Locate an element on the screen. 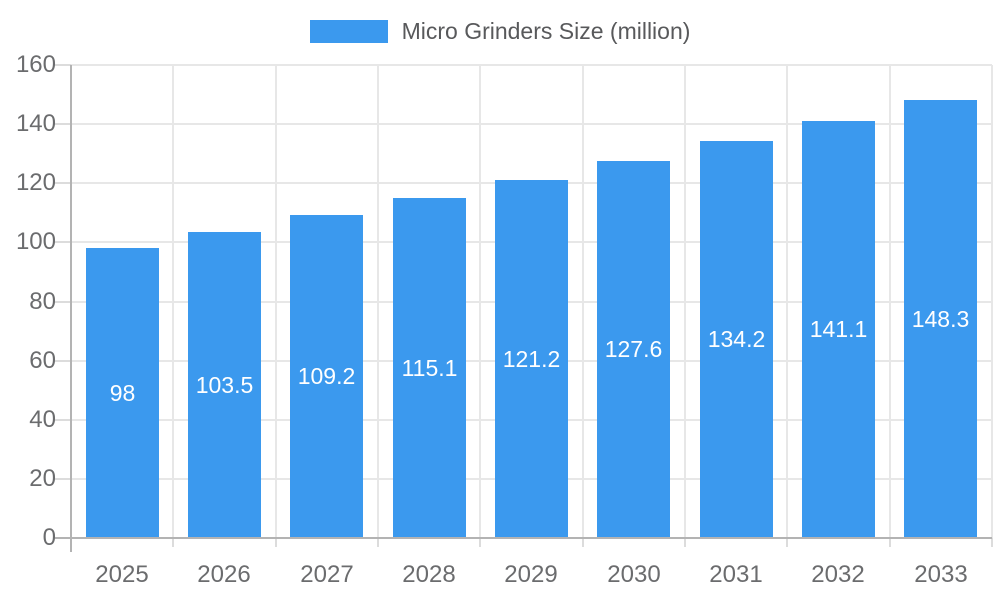 This screenshot has height=600, width=1000. bar-2027: 109.2 is located at coordinates (326, 376).